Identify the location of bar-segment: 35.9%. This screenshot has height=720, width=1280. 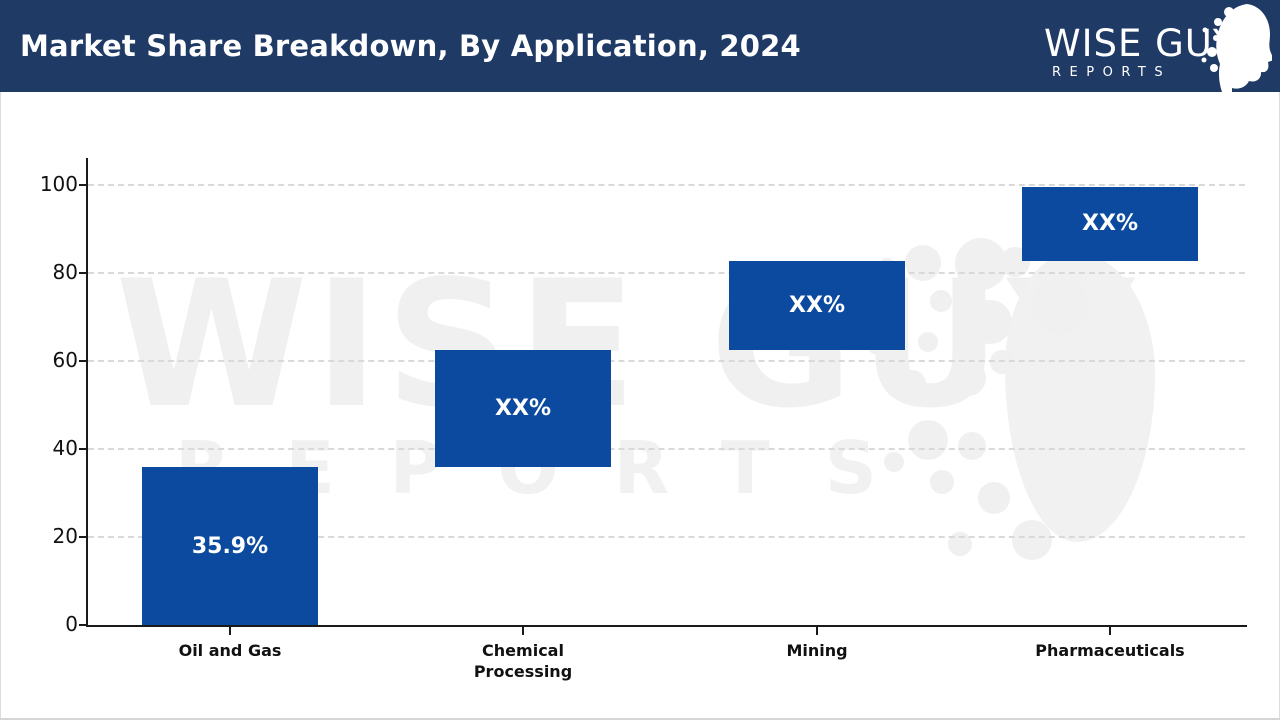
(230, 546).